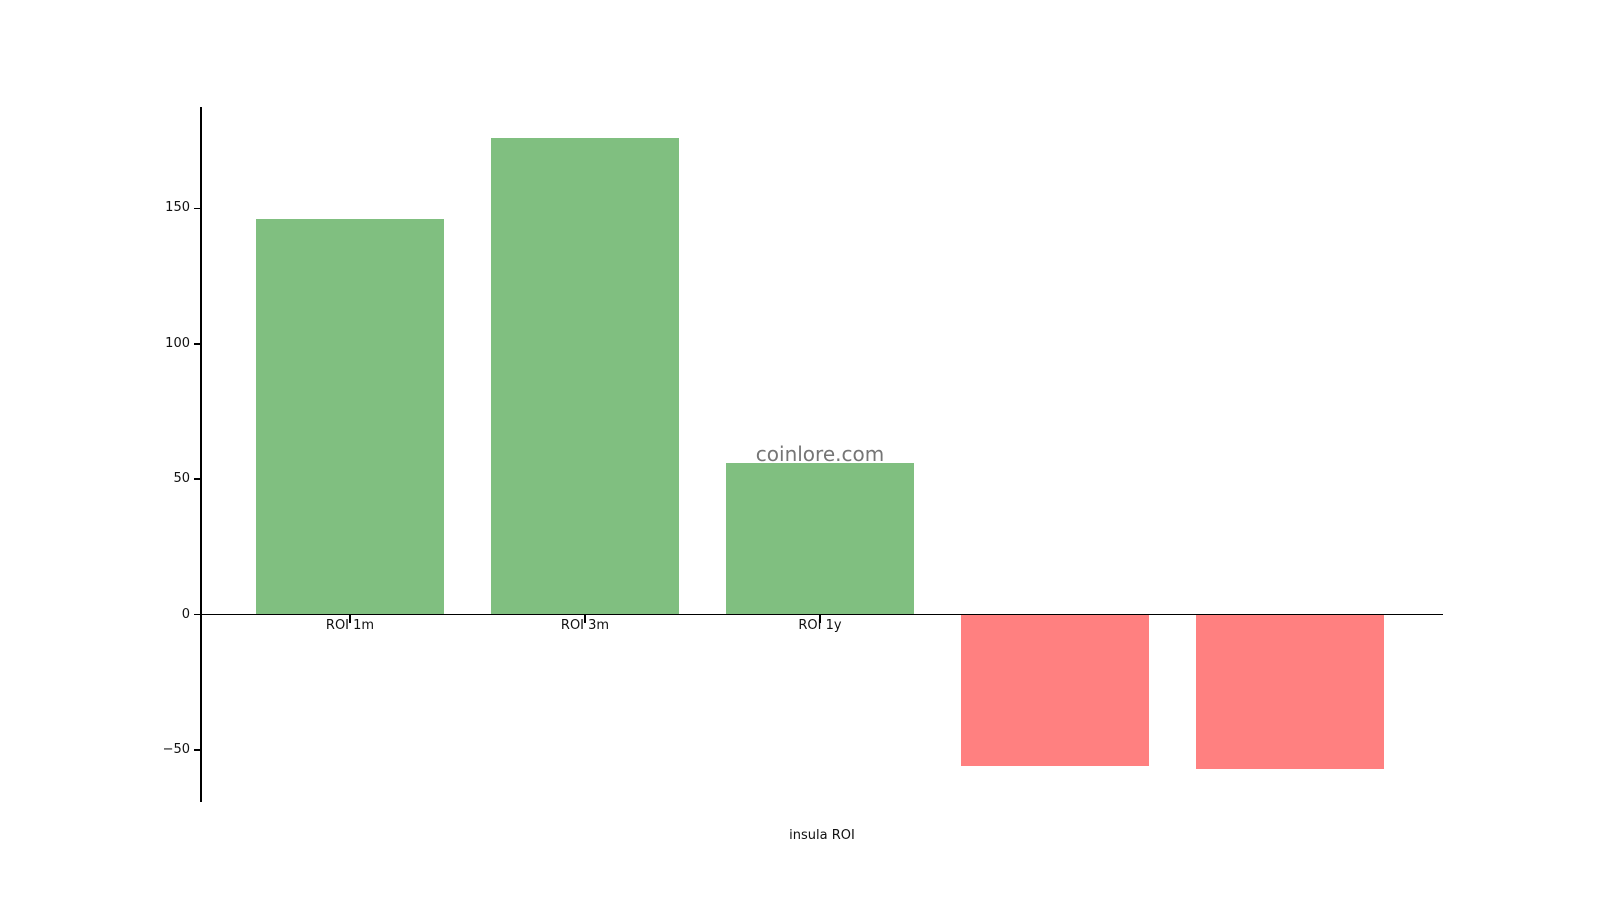 This screenshot has width=1600, height=900. What do you see at coordinates (177, 208) in the screenshot?
I see `y-tick-label: 150` at bounding box center [177, 208].